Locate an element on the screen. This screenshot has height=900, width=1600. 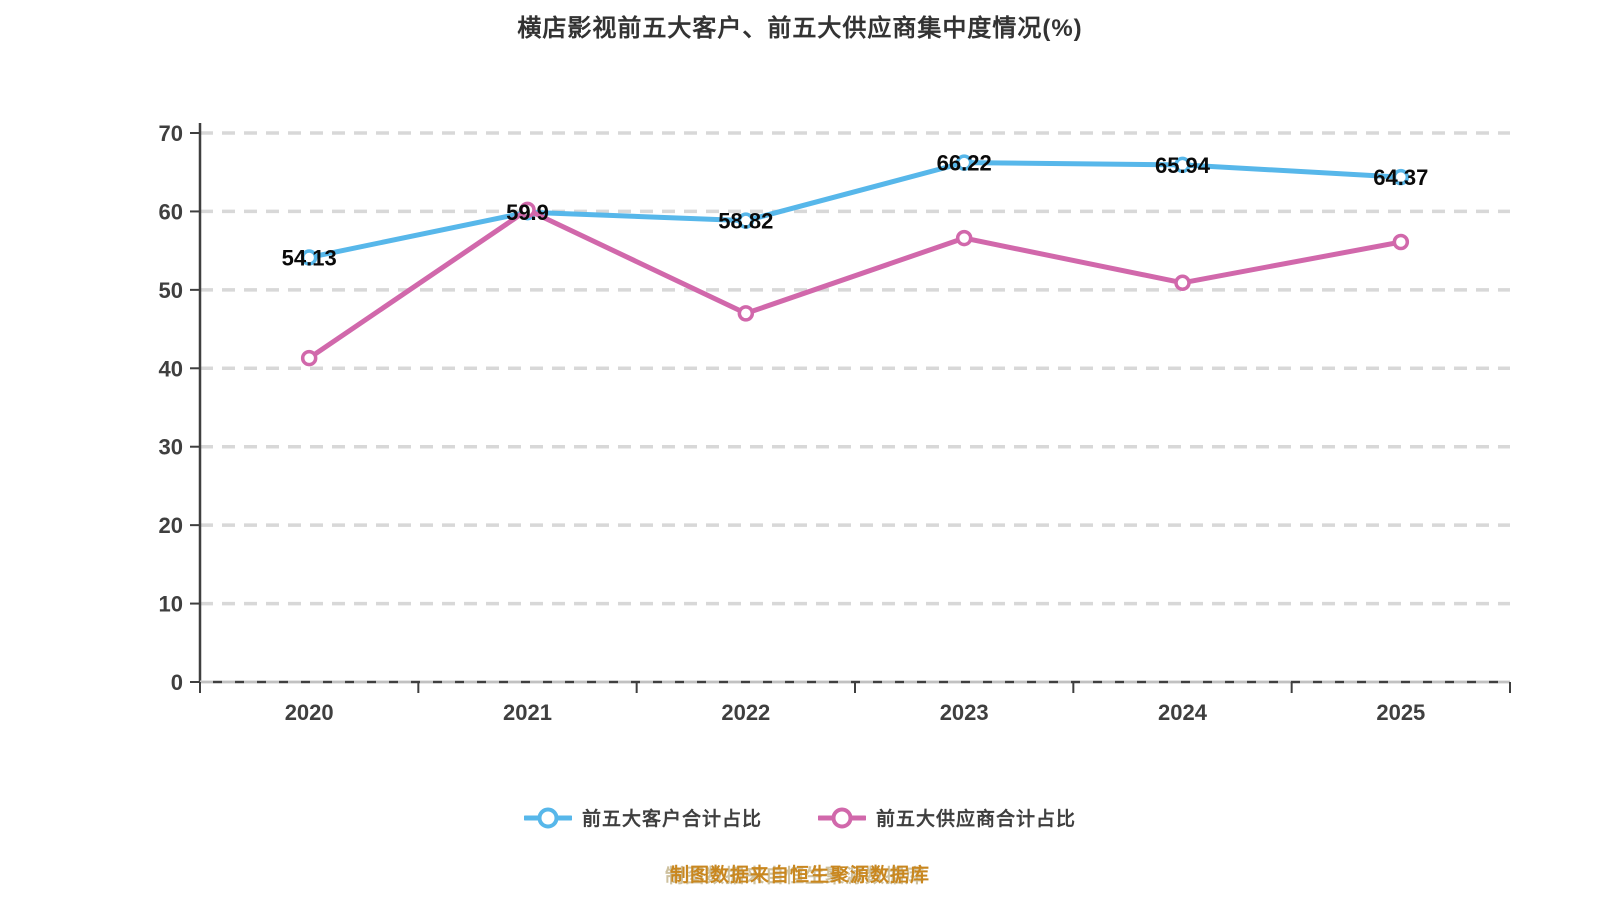
y-axis-tick-label: 20 is located at coordinates (171, 525).